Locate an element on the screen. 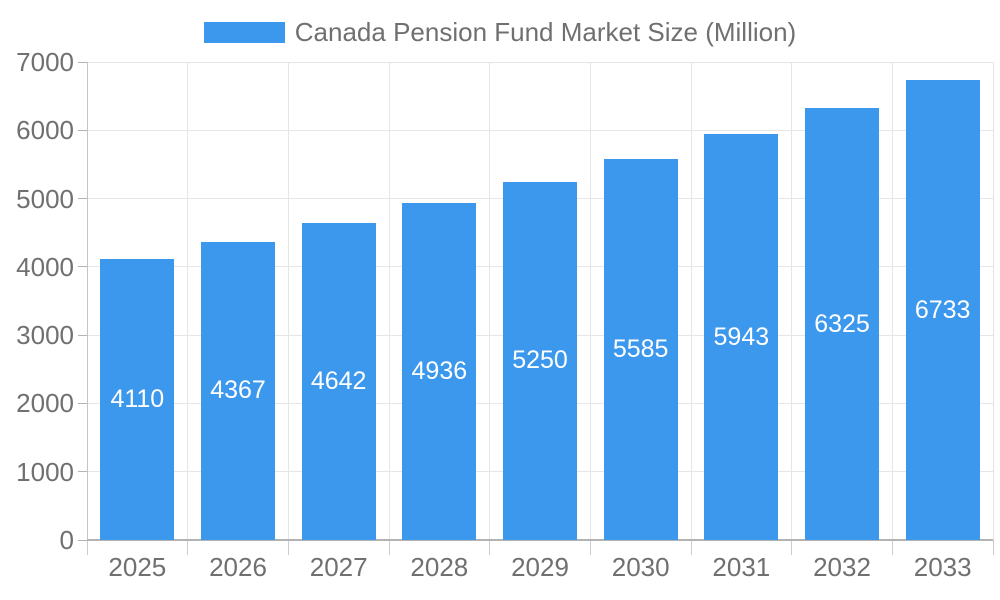  x-axis-tick-label: 2032 is located at coordinates (842, 567).